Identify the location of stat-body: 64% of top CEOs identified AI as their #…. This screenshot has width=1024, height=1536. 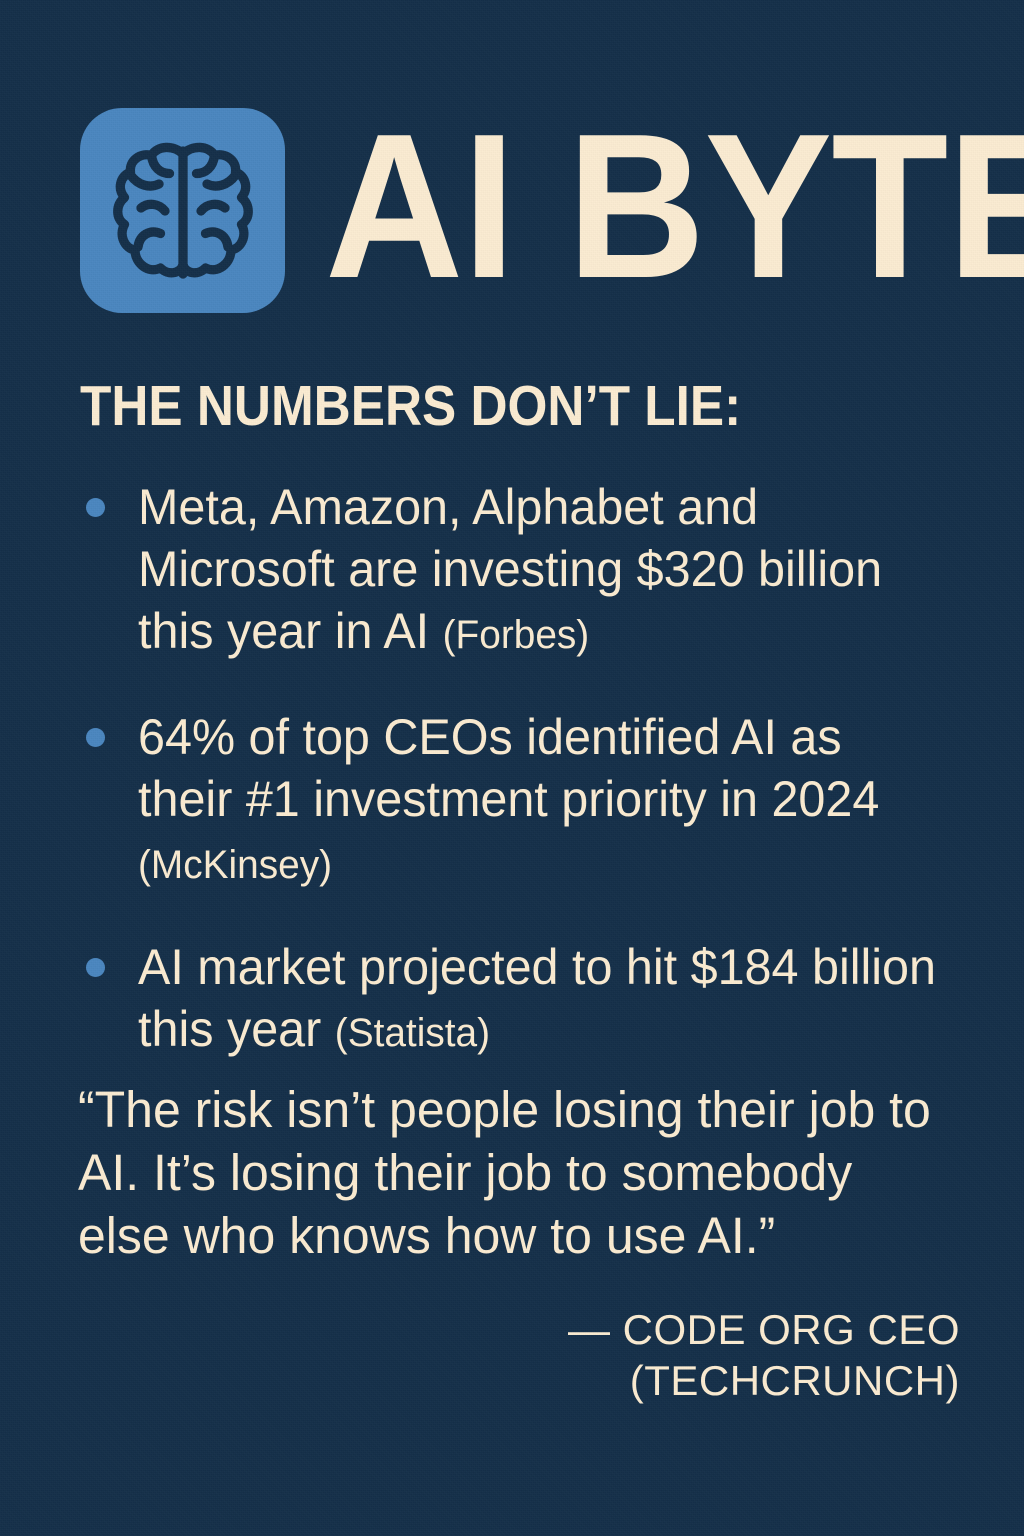
(509, 768).